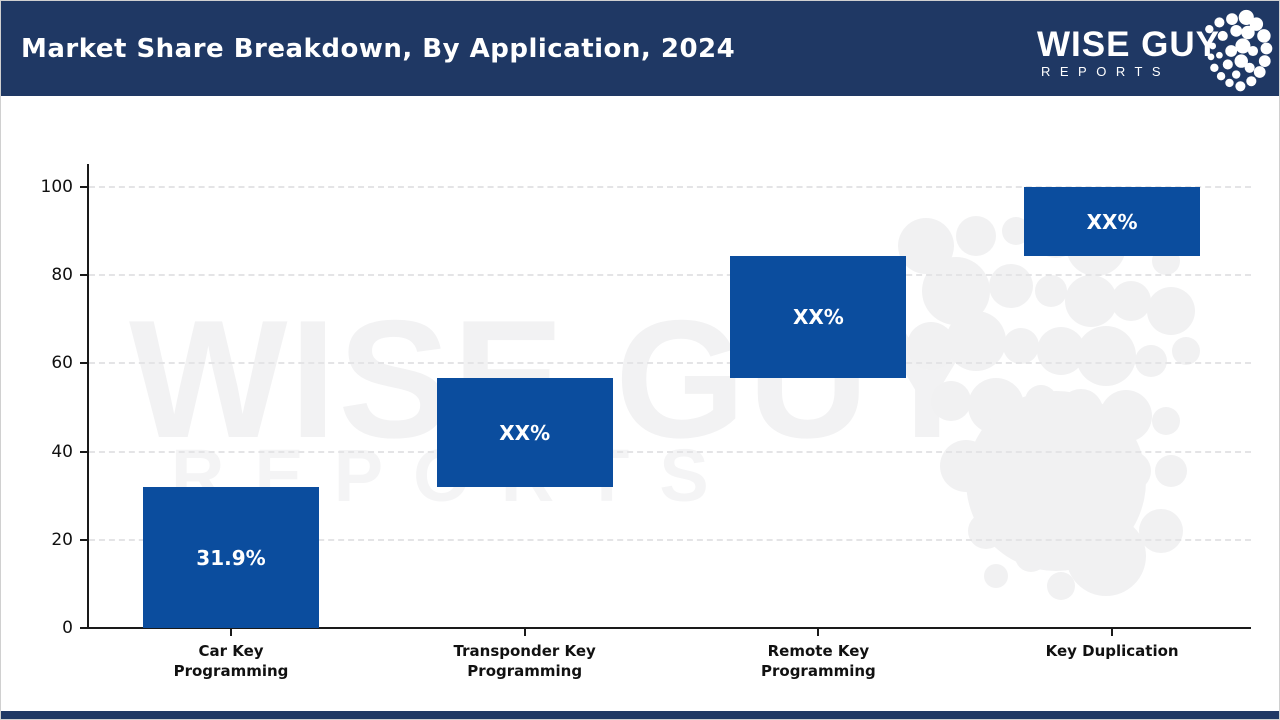  What do you see at coordinates (818, 661) in the screenshot?
I see `x-axis-category-label: Remote Key Programming` at bounding box center [818, 661].